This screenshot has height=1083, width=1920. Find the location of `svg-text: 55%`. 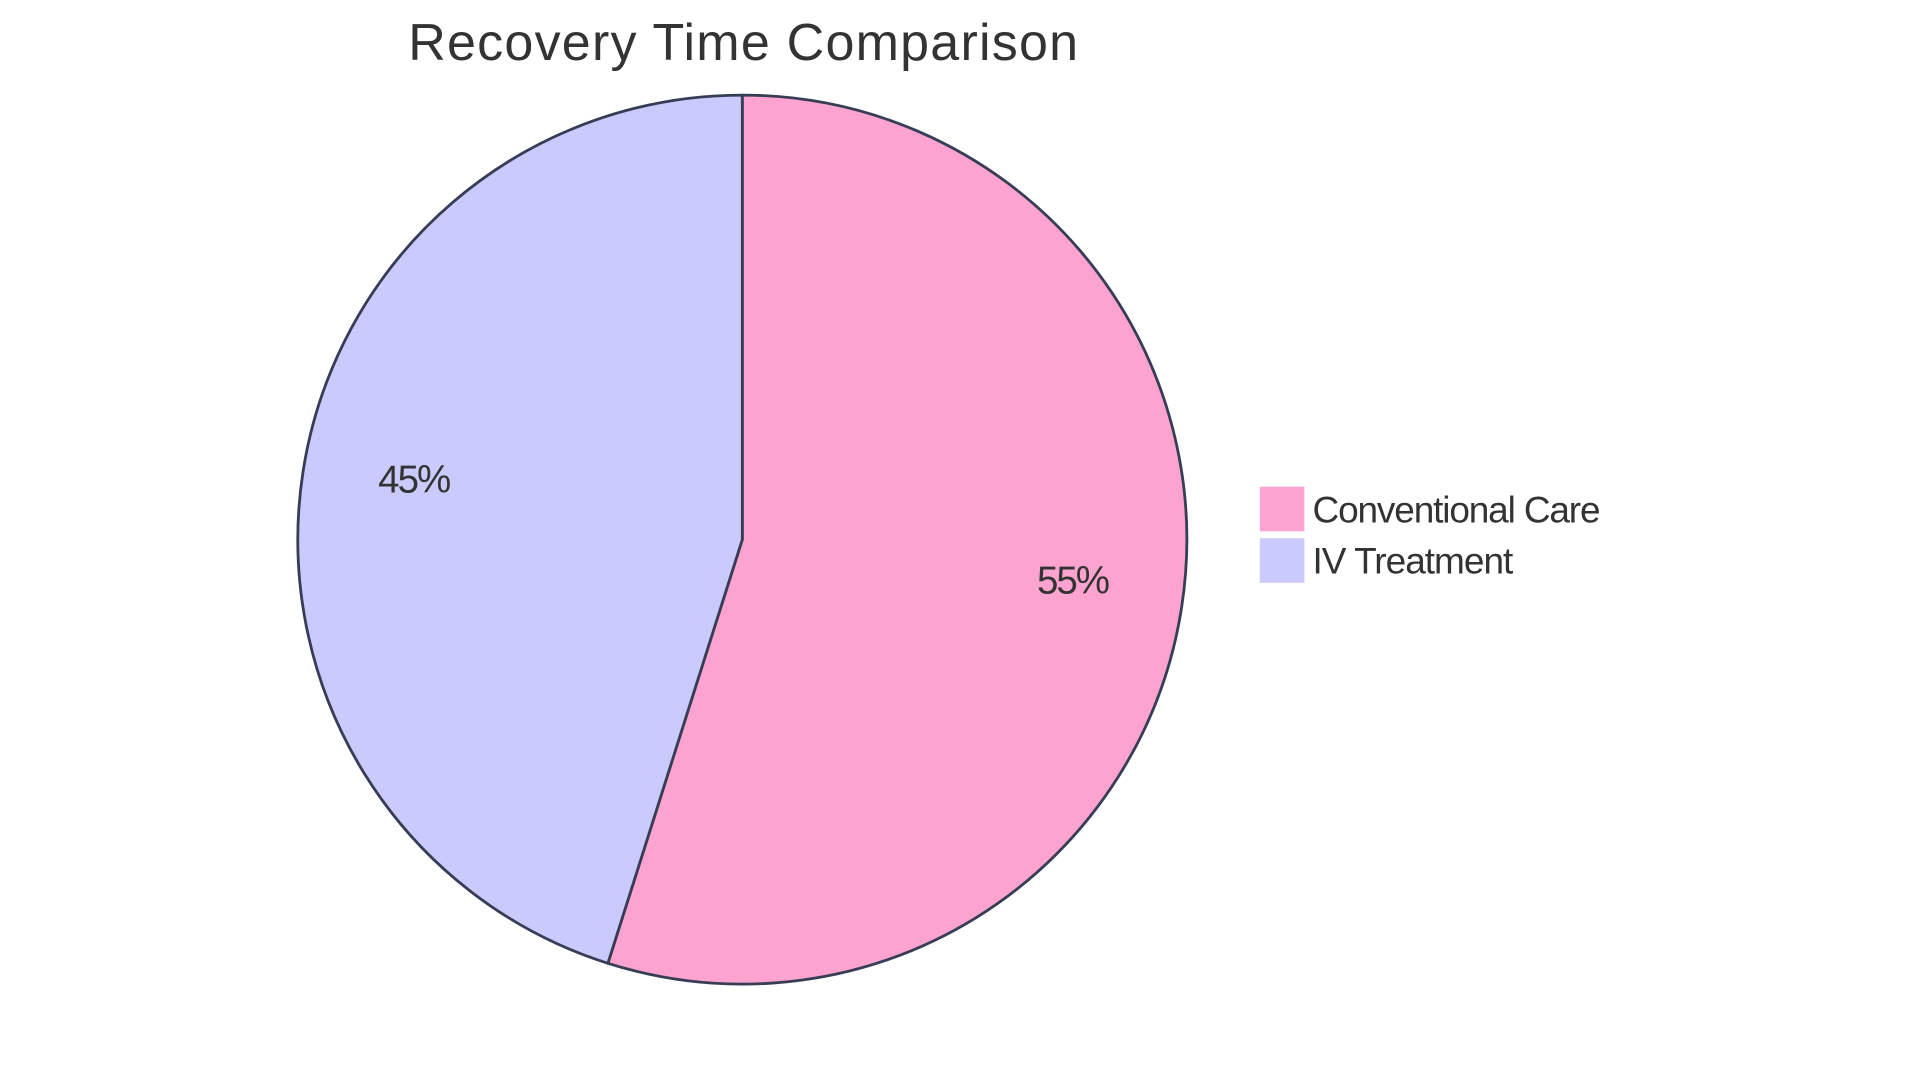

svg-text: 55% is located at coordinates (1073, 581).